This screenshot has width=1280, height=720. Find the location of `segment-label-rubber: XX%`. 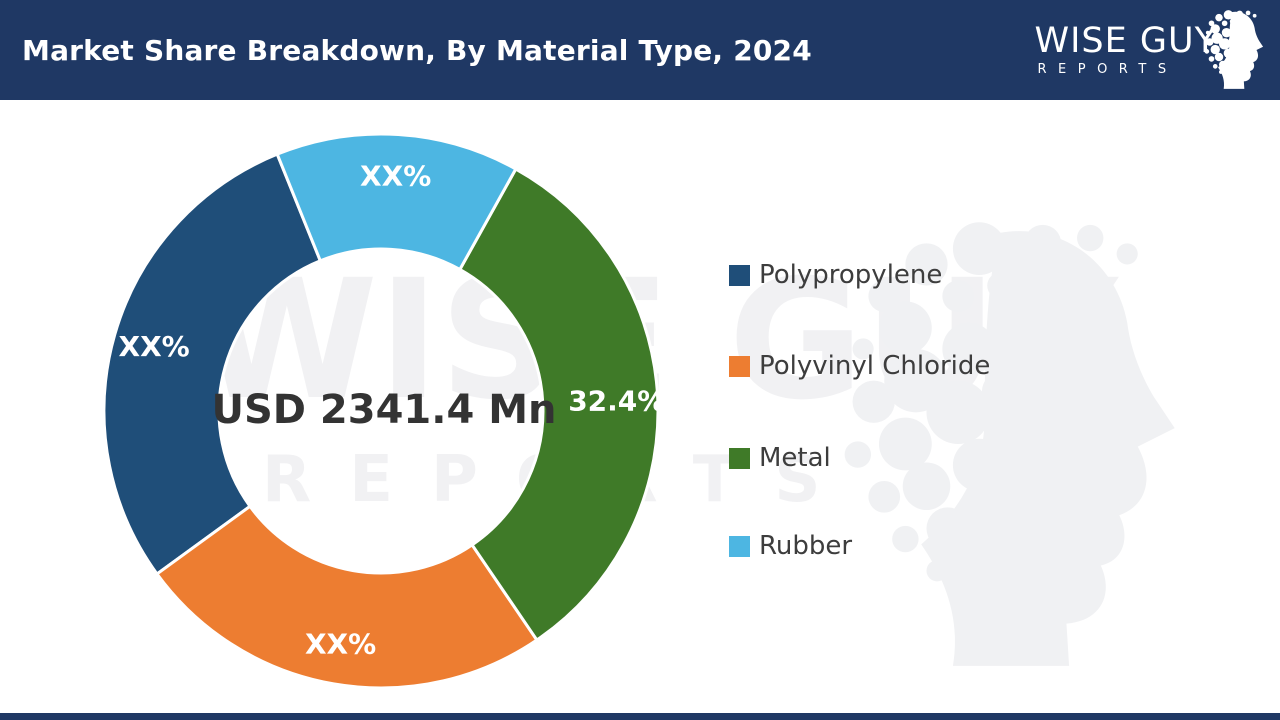

segment-label-rubber: XX% is located at coordinates (395, 175).